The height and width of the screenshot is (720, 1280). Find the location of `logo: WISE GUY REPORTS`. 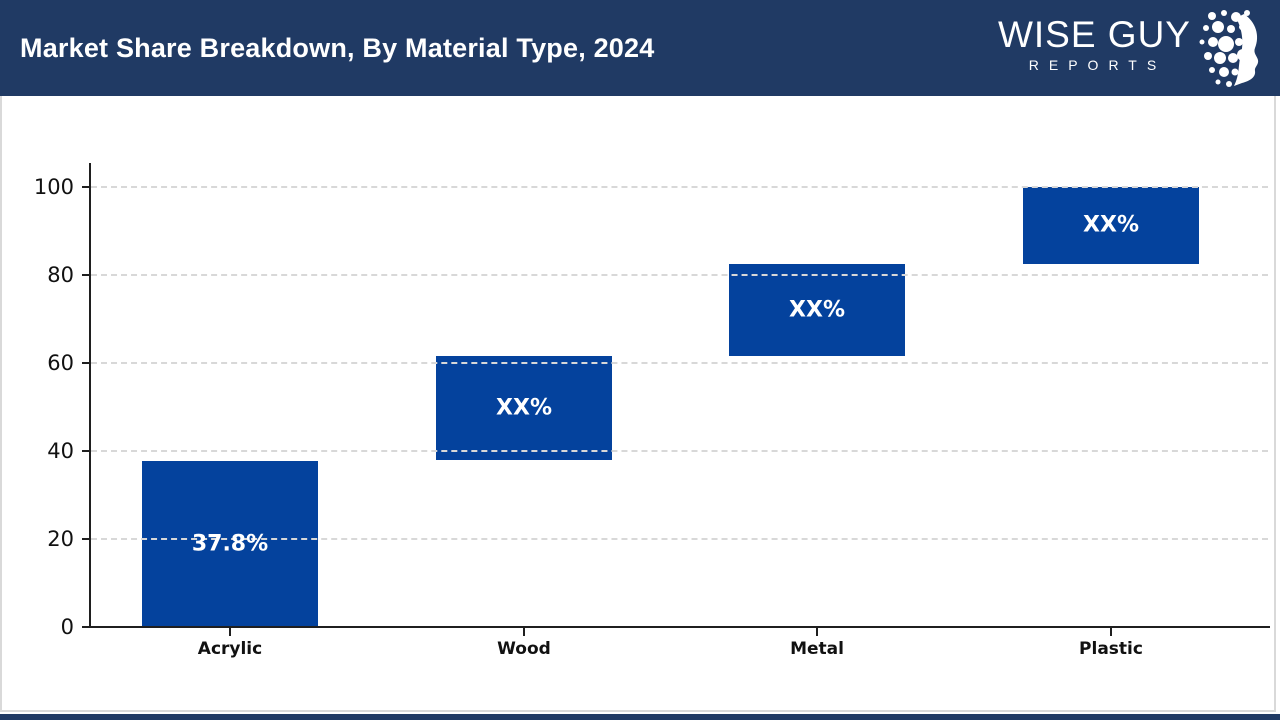

logo: WISE GUY REPORTS is located at coordinates (1132, 48).